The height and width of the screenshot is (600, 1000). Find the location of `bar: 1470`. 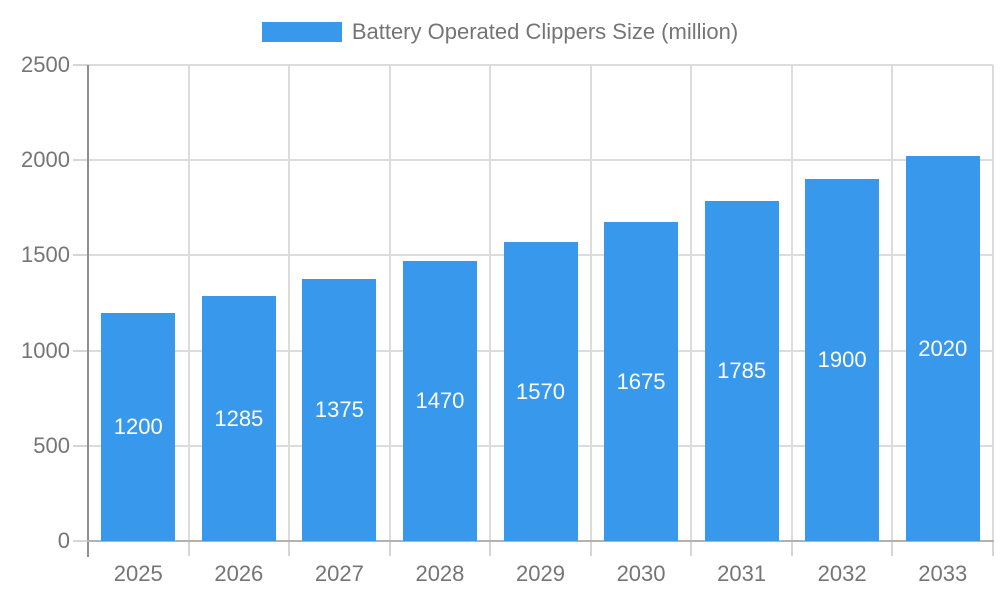

bar: 1470 is located at coordinates (439, 401).